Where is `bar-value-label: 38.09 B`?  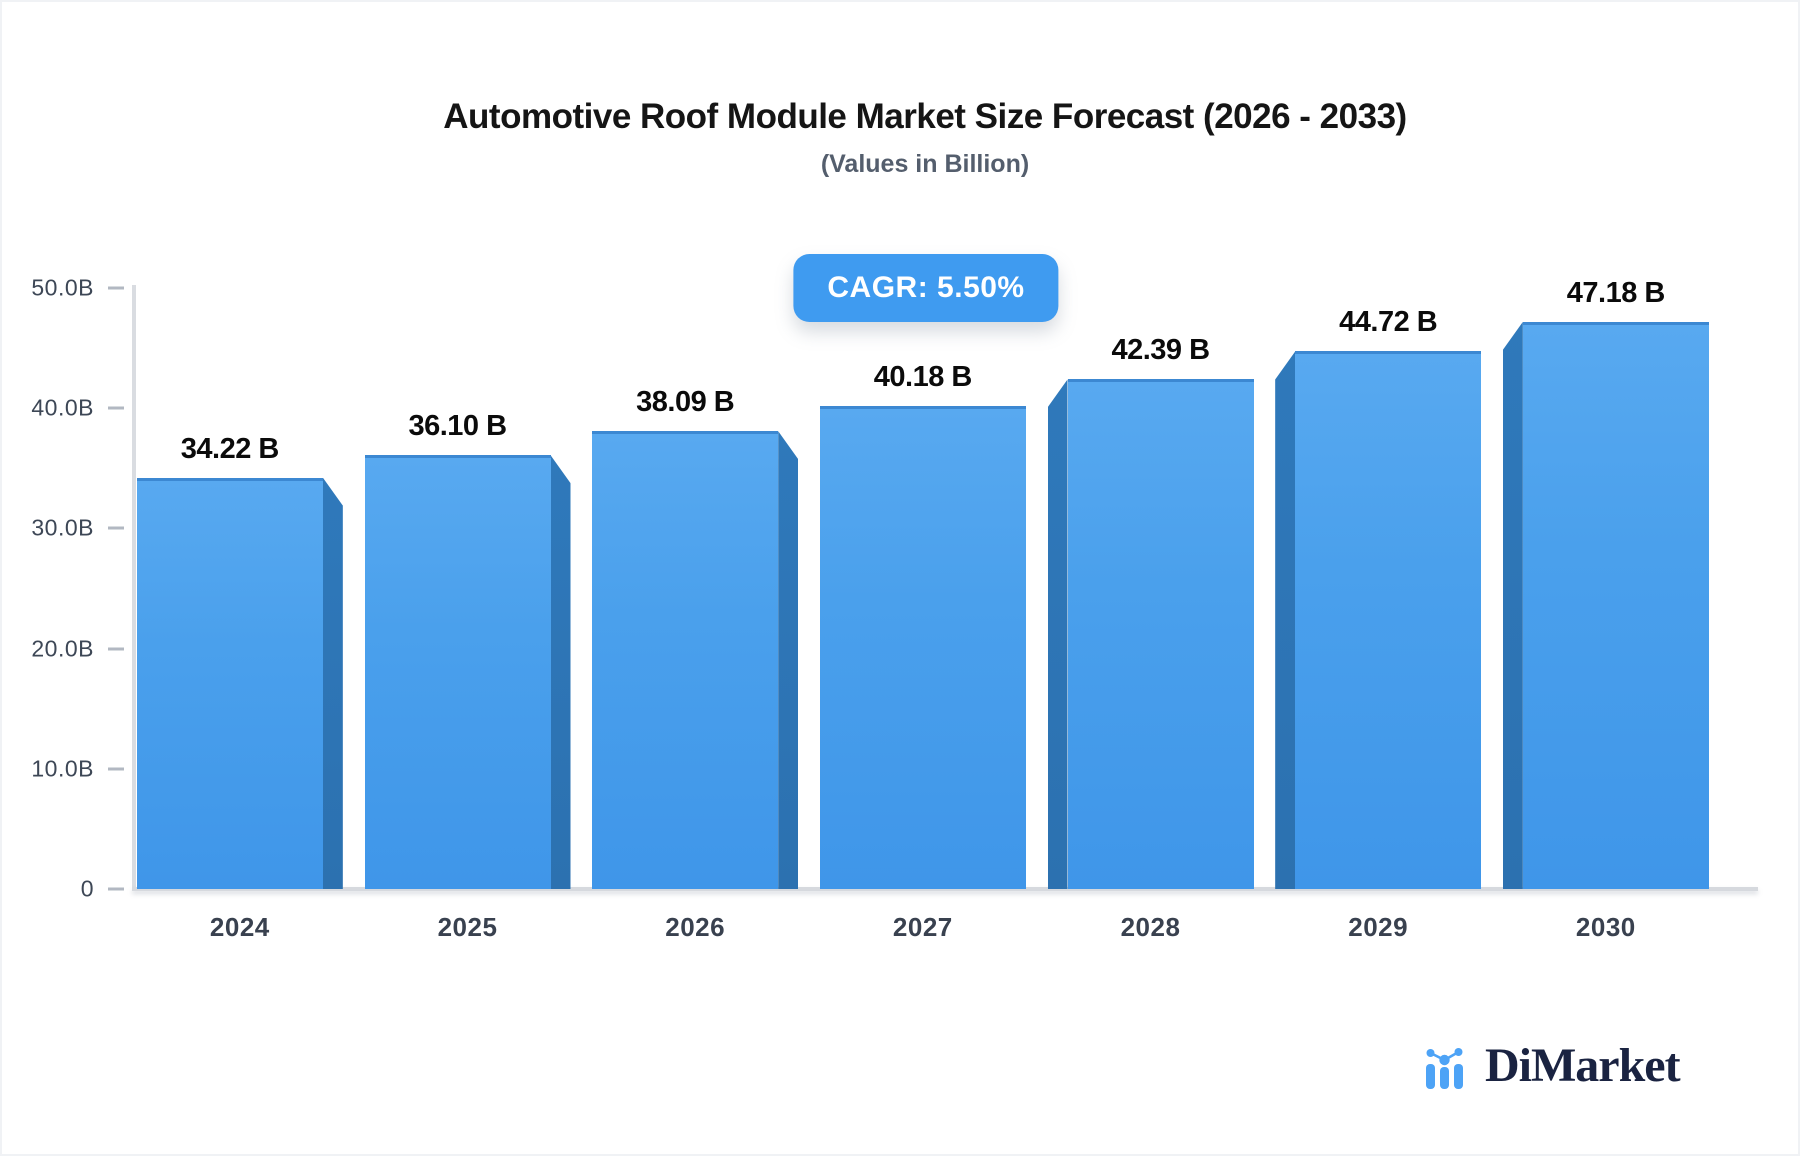 bar-value-label: 38.09 B is located at coordinates (685, 402).